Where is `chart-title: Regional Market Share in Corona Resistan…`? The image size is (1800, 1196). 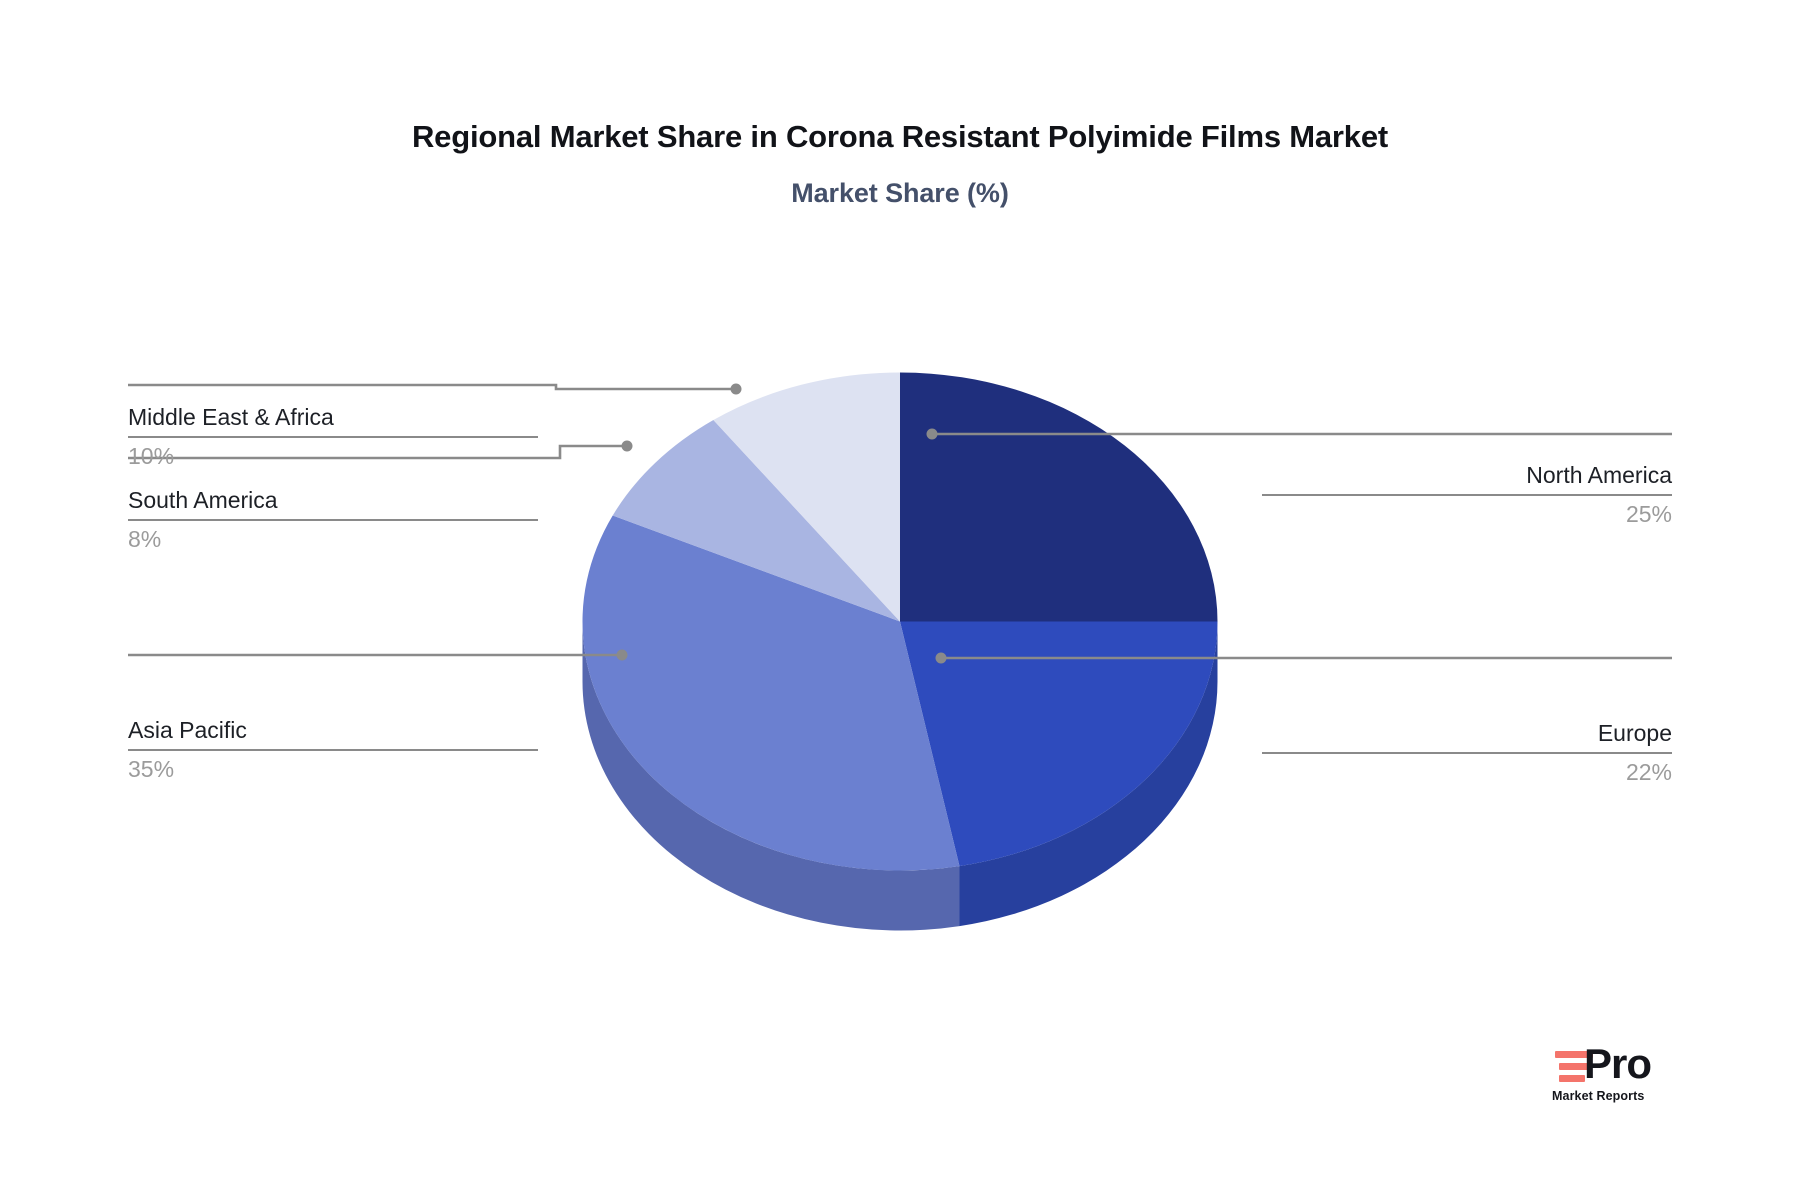
chart-title: Regional Market Share in Corona Resistan… is located at coordinates (900, 136).